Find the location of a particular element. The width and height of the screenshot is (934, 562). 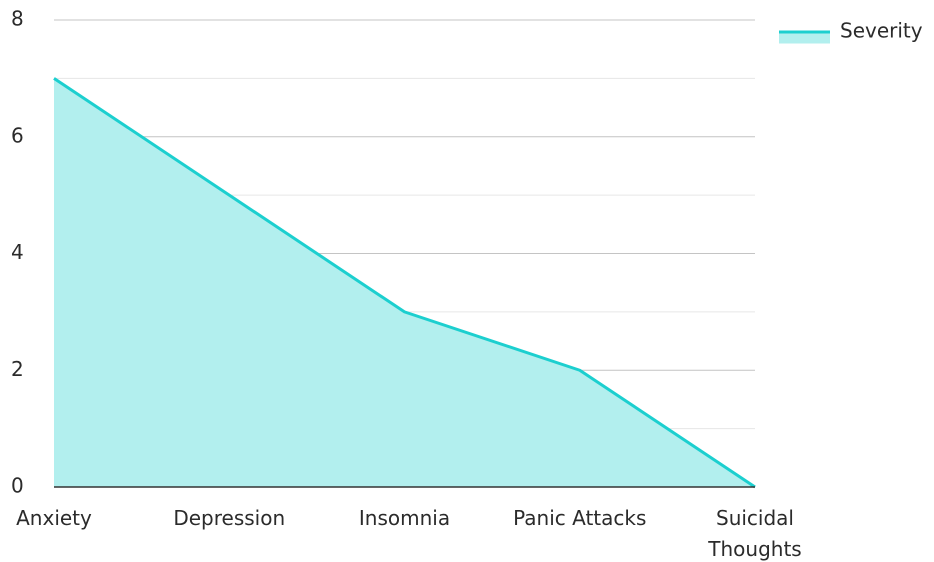

y-tick-label: 4 is located at coordinates (17, 252).